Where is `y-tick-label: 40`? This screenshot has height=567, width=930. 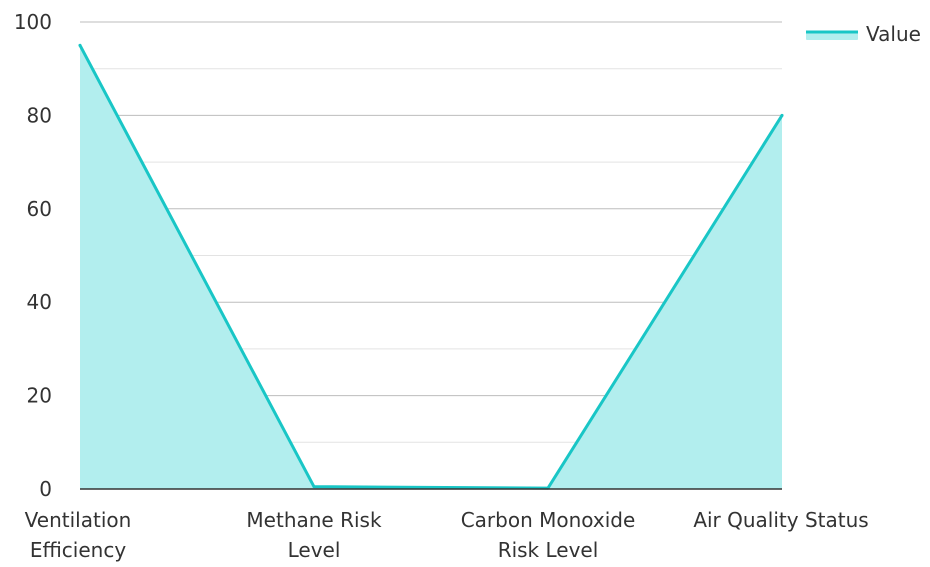 y-tick-label: 40 is located at coordinates (39, 302).